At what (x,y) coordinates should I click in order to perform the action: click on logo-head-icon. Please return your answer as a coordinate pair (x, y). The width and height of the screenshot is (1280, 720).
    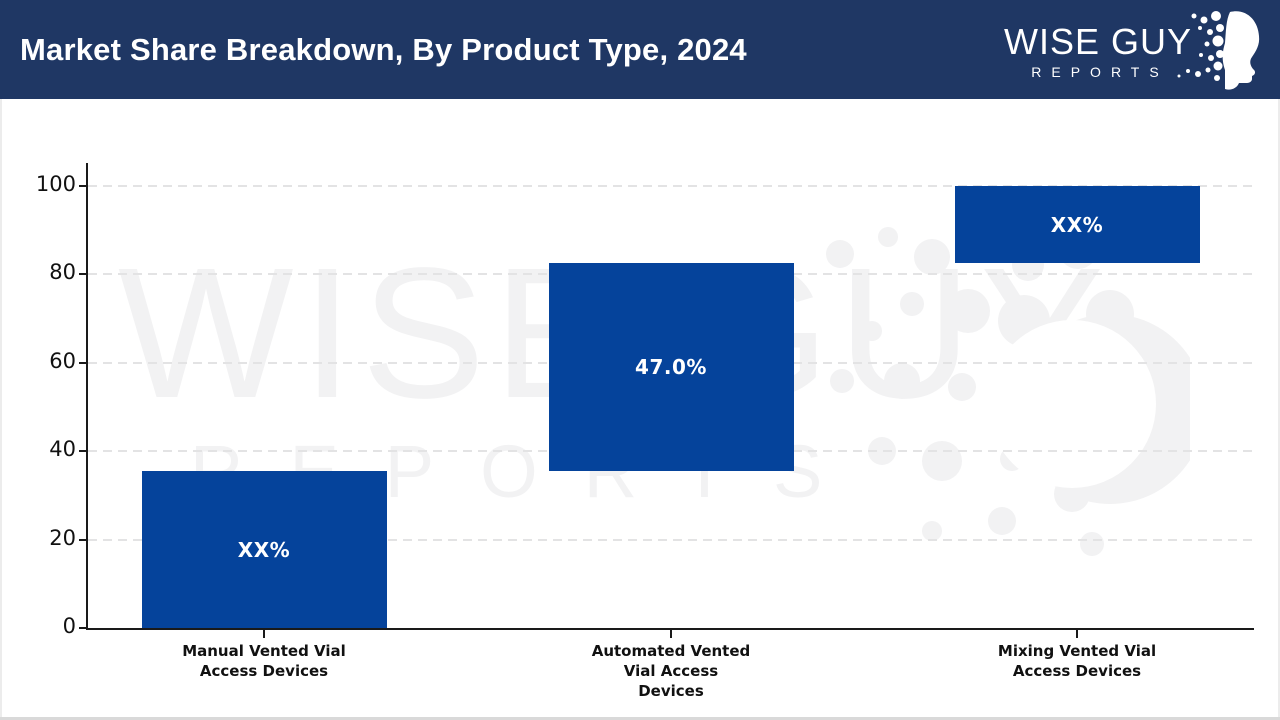
    Looking at the image, I should click on (1218, 50).